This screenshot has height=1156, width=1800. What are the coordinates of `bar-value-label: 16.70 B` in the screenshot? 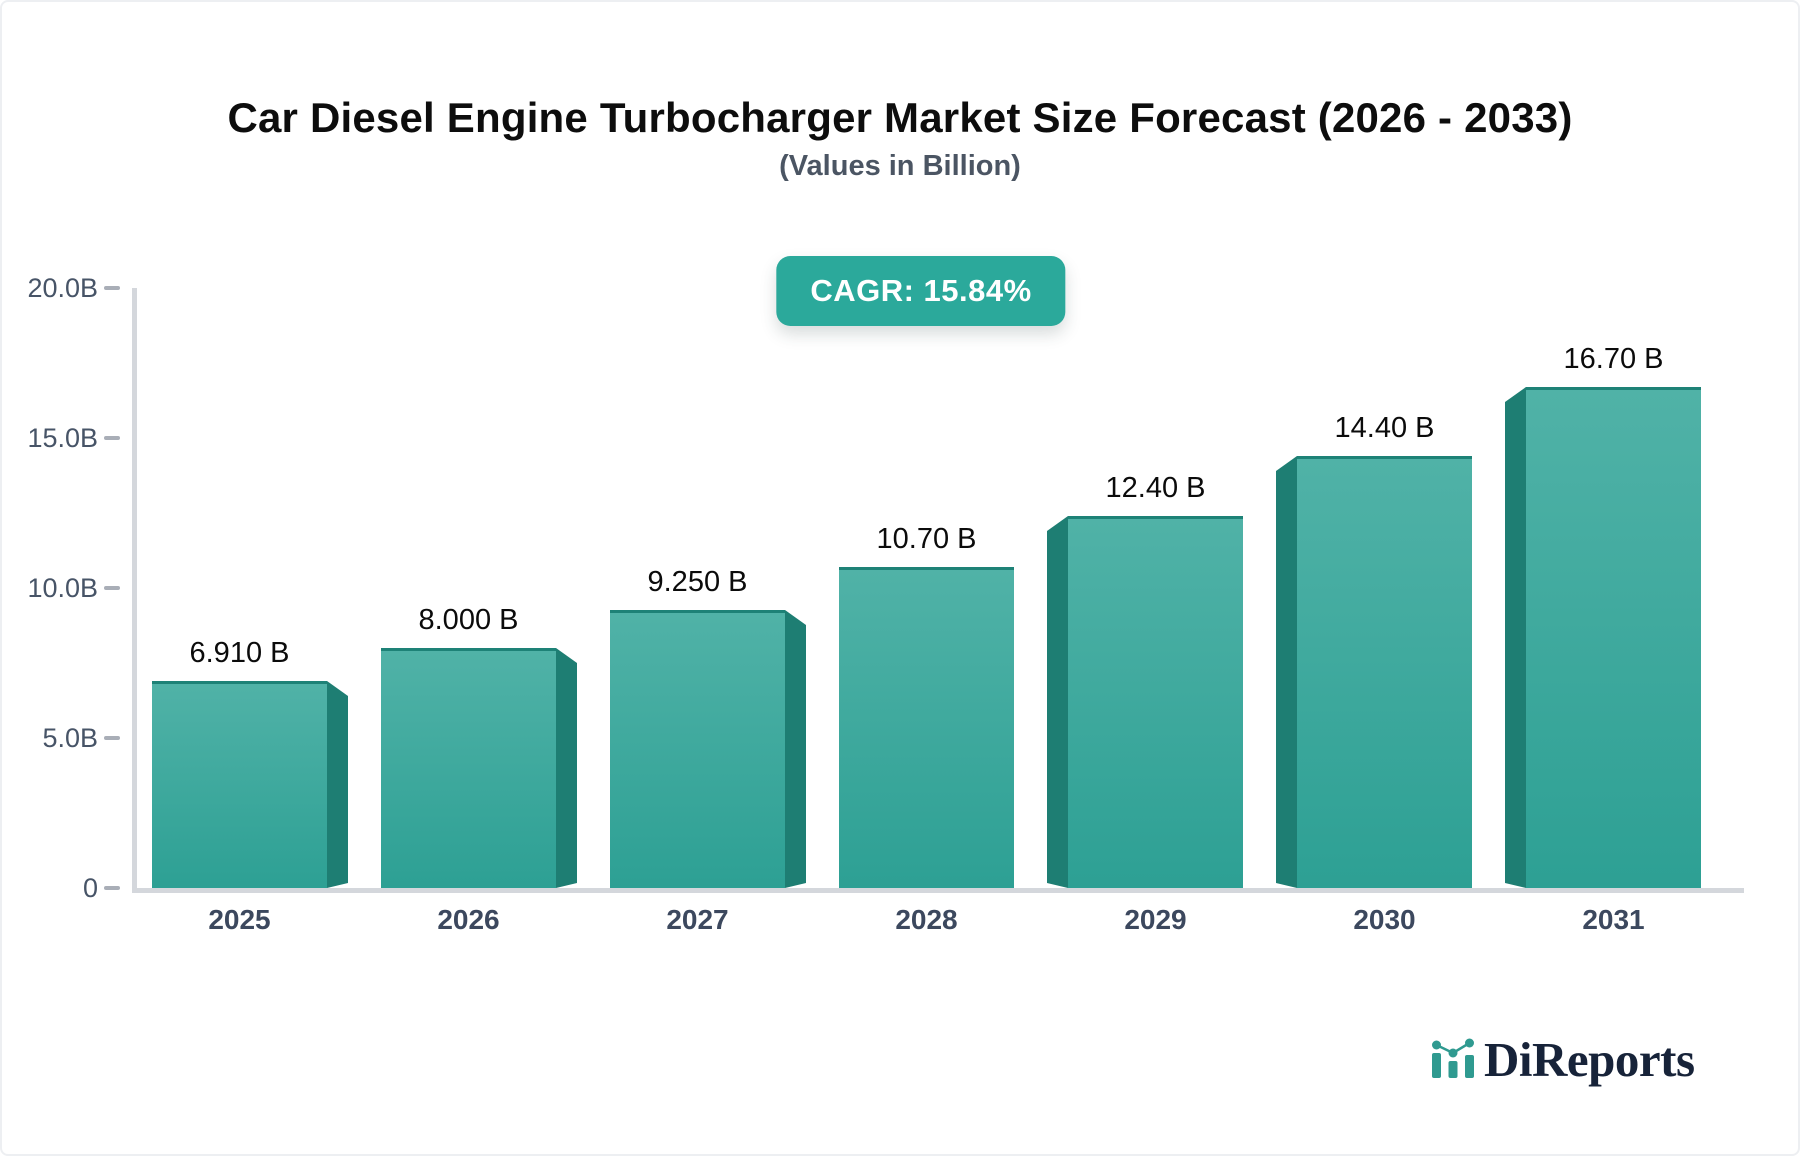 It's located at (1613, 359).